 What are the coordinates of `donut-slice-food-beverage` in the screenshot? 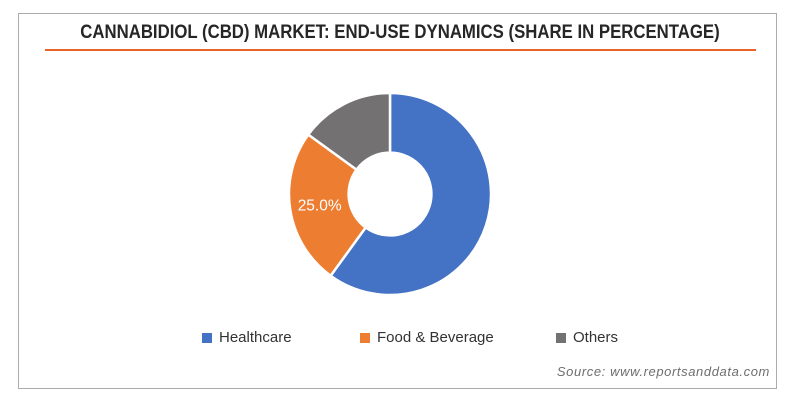 It's located at (327, 205).